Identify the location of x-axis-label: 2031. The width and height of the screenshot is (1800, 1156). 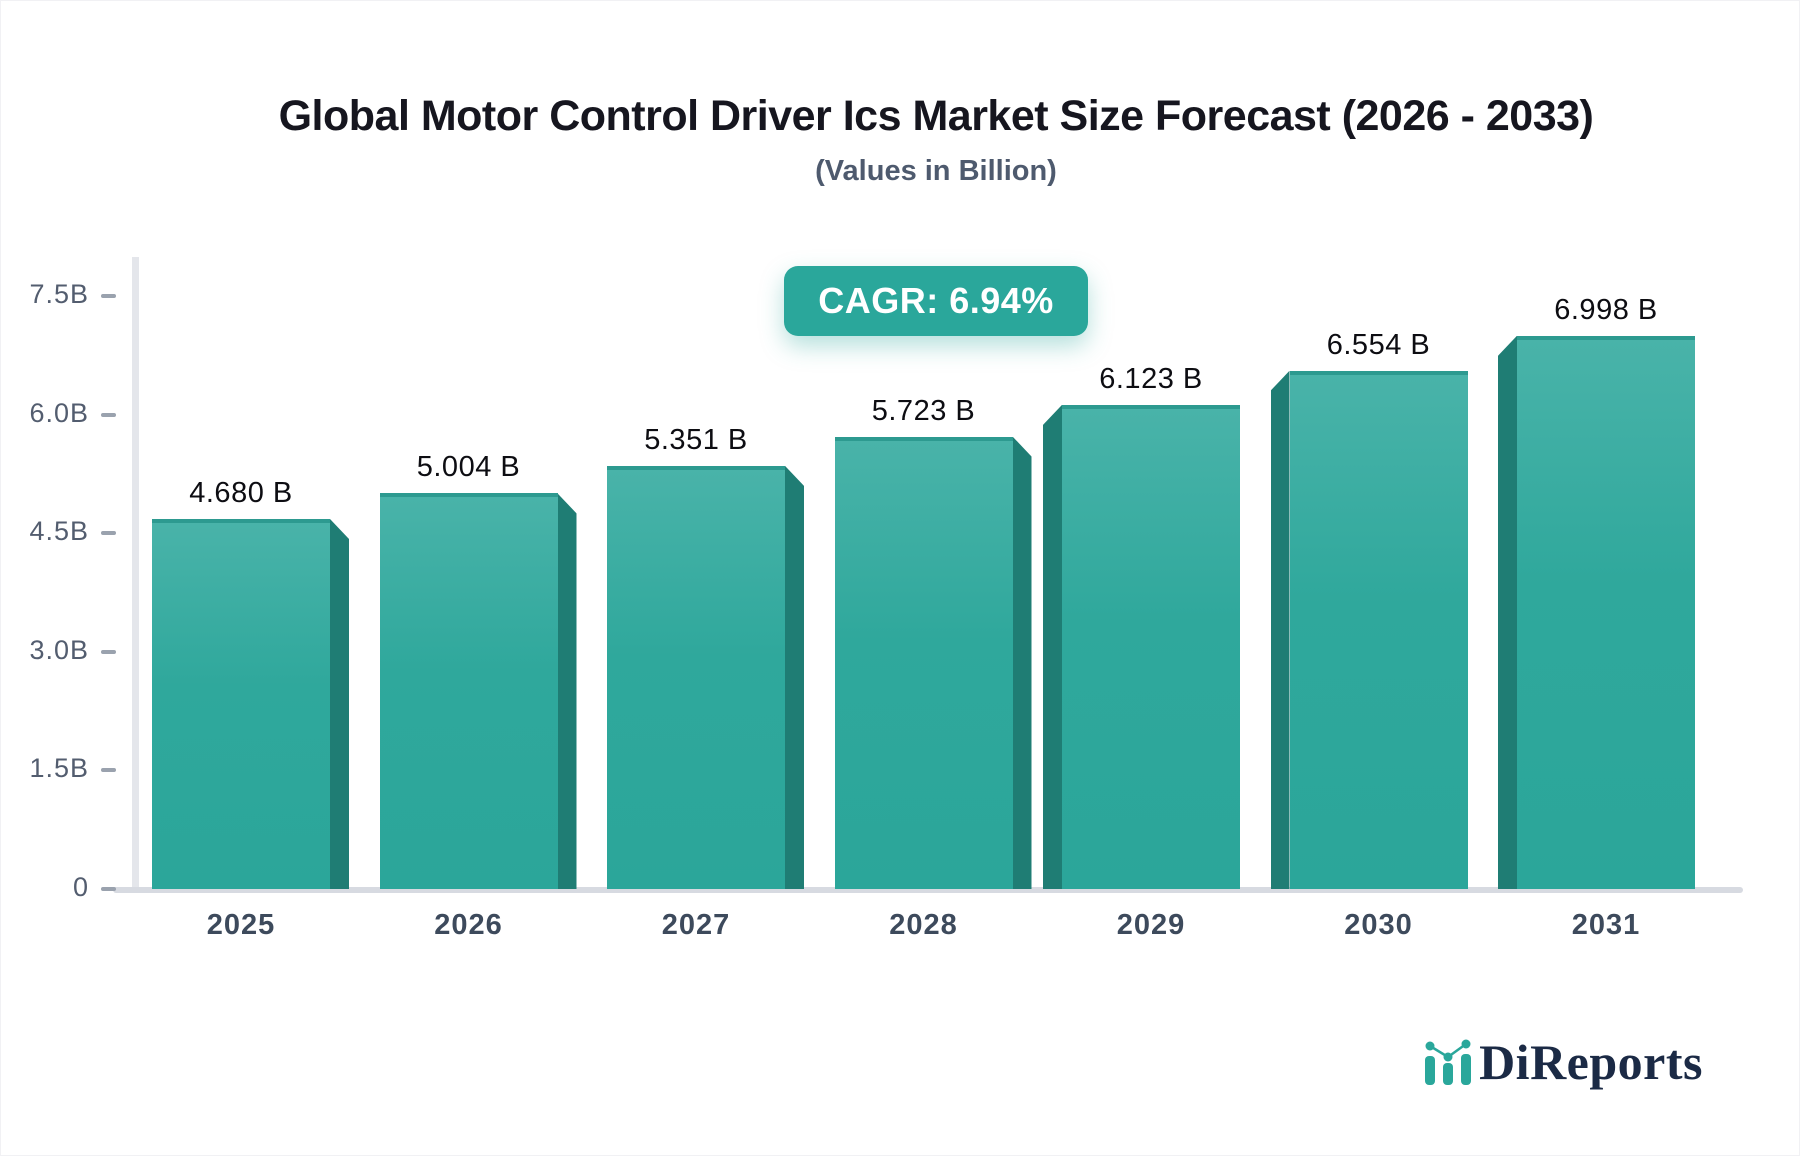
(1606, 925).